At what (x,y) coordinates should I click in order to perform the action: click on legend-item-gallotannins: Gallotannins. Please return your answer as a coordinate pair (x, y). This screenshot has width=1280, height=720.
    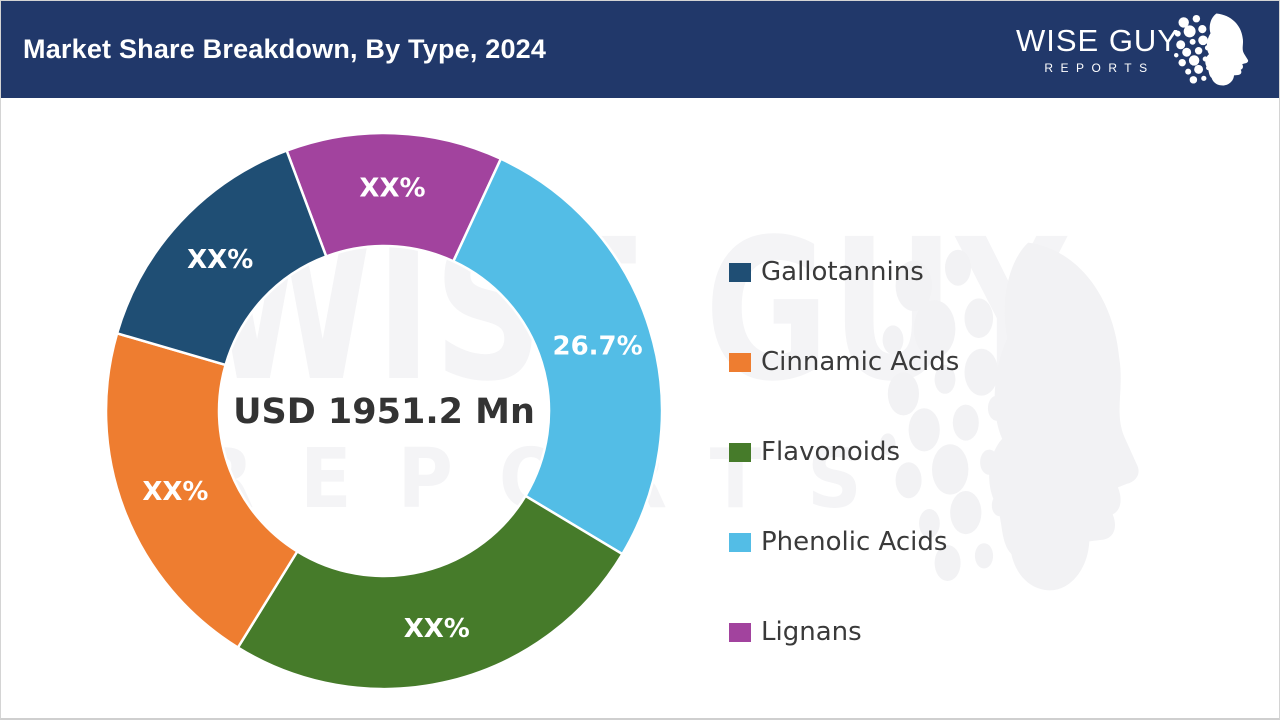
    Looking at the image, I should click on (844, 272).